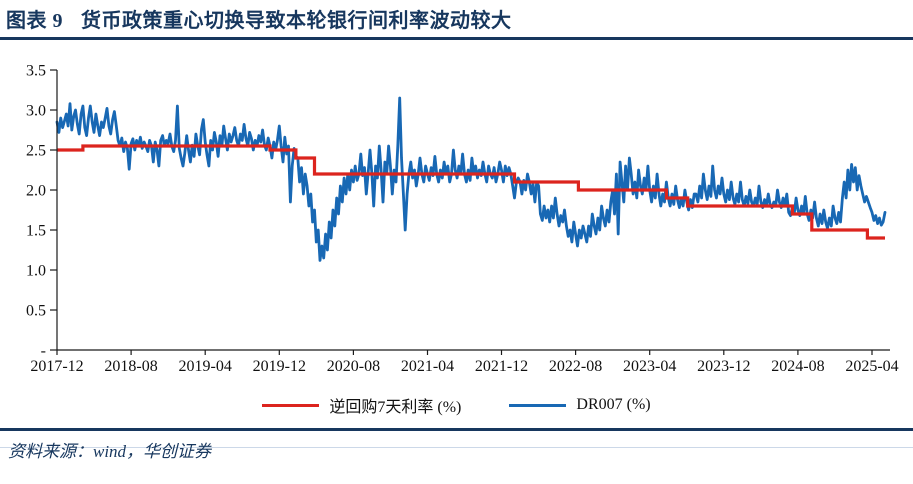 The image size is (913, 484). I want to click on dr007-legend-label: DR007 (%), so click(613, 404).